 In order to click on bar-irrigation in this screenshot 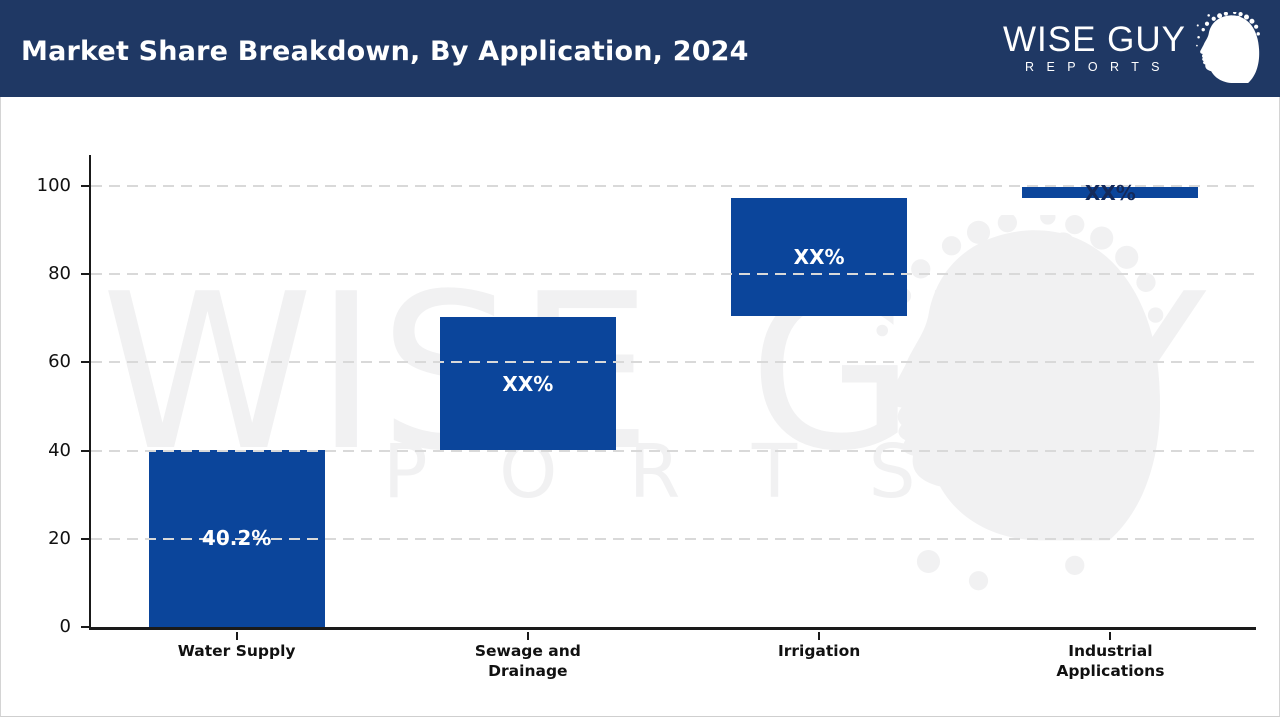, I will do `click(819, 257)`.